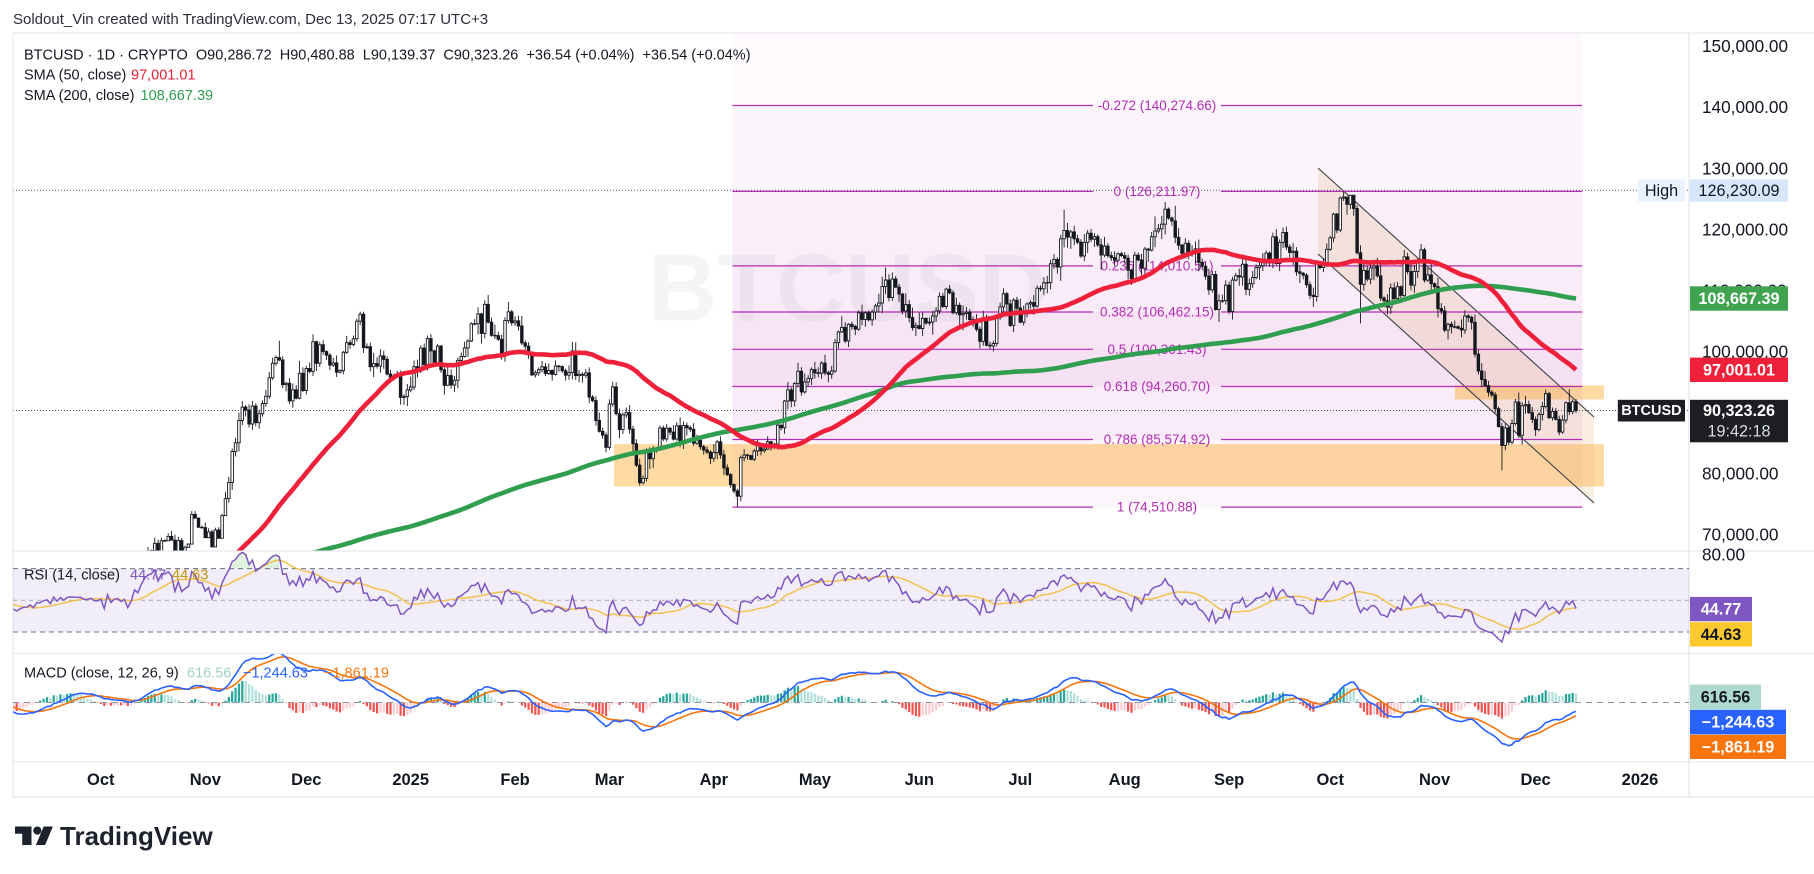 The image size is (1814, 874). What do you see at coordinates (1229, 780) in the screenshot?
I see `svg-text: Sep` at bounding box center [1229, 780].